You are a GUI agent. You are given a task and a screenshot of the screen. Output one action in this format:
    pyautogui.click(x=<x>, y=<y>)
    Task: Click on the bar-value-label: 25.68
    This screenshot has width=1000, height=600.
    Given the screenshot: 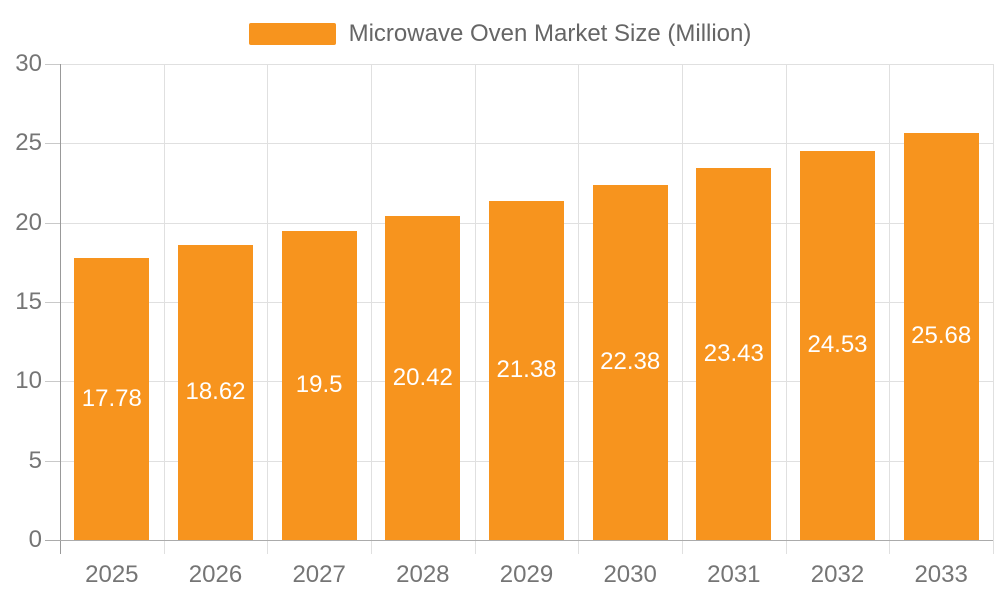 What is the action you would take?
    pyautogui.click(x=941, y=336)
    